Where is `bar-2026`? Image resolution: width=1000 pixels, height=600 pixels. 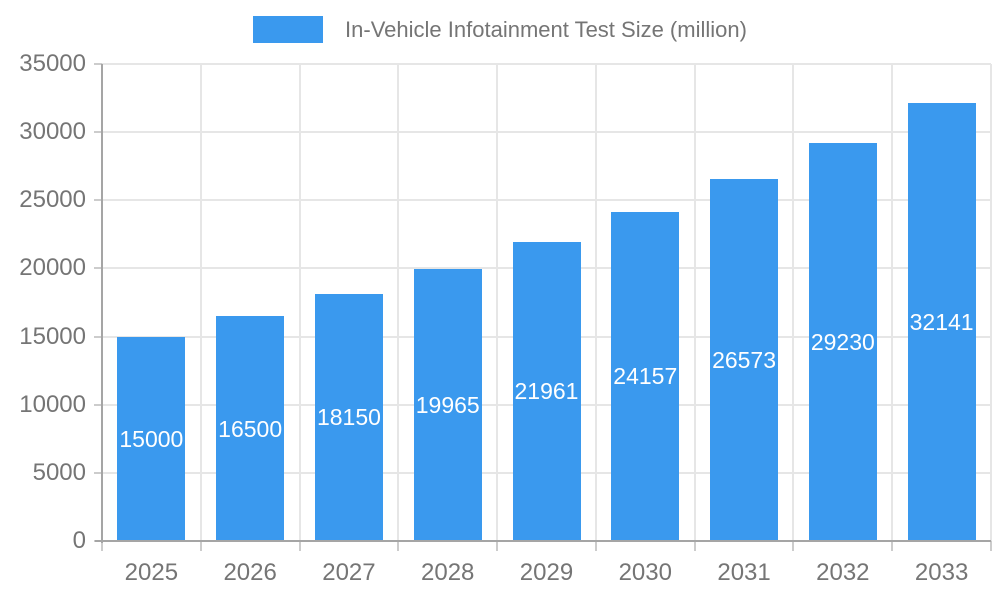
bar-2026 is located at coordinates (250, 428).